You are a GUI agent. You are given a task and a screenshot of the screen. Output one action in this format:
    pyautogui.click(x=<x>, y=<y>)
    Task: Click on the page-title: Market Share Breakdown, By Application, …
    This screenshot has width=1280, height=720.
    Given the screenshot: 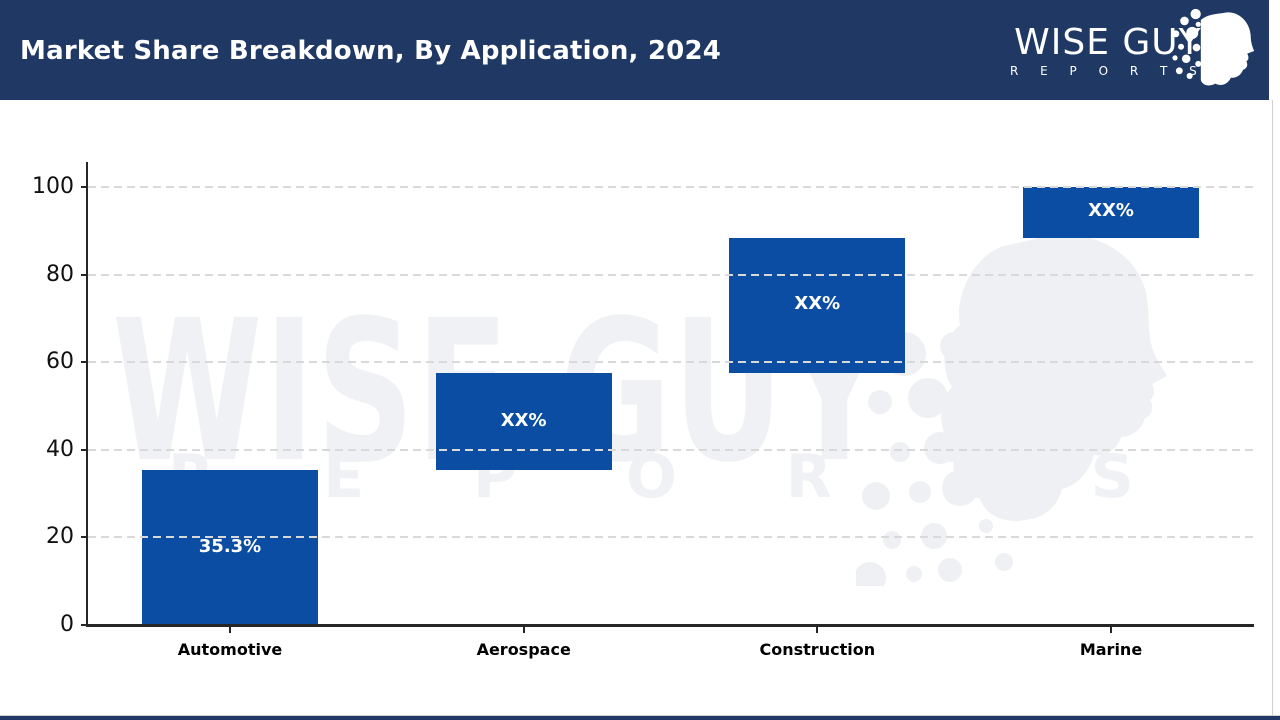 What is the action you would take?
    pyautogui.click(x=371, y=51)
    